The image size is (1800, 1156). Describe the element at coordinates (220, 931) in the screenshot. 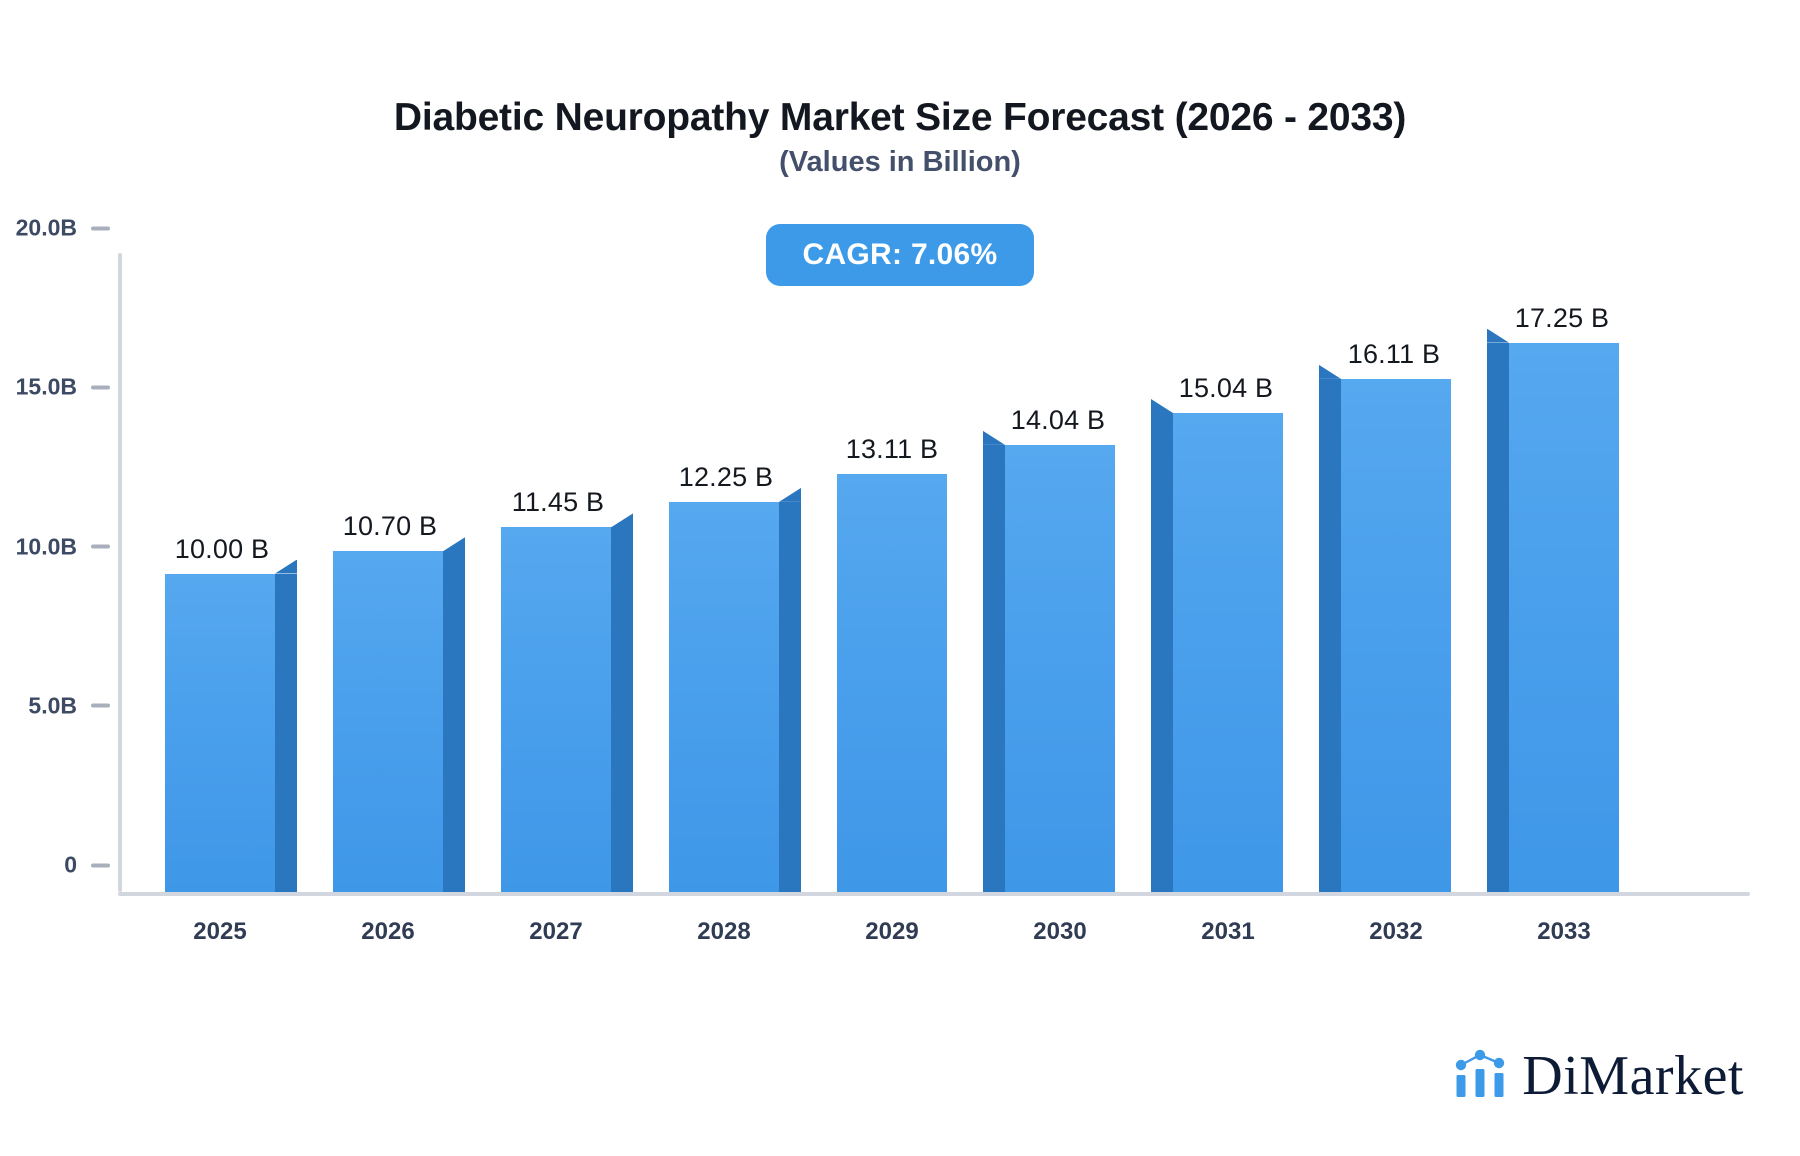

I see `x-tick-label: 2025` at that location.